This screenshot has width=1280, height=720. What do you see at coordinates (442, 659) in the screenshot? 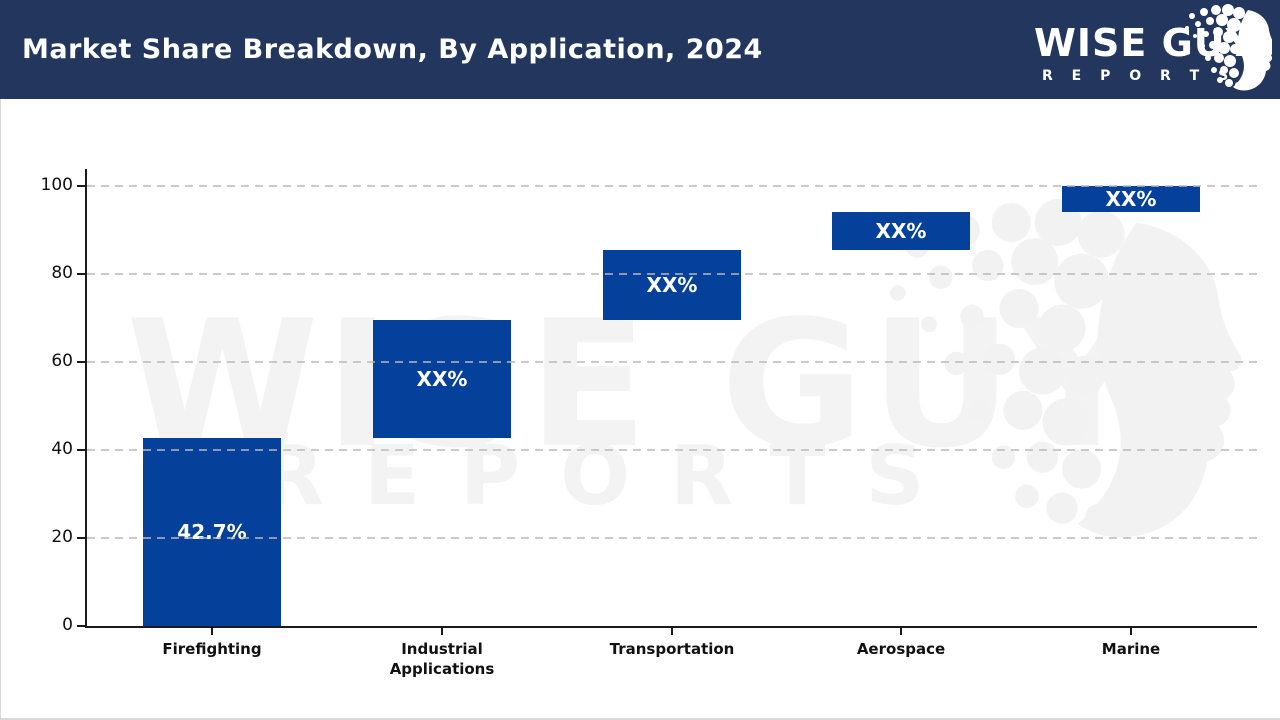
I see `x-axis-label-1: Industrial Applications` at bounding box center [442, 659].